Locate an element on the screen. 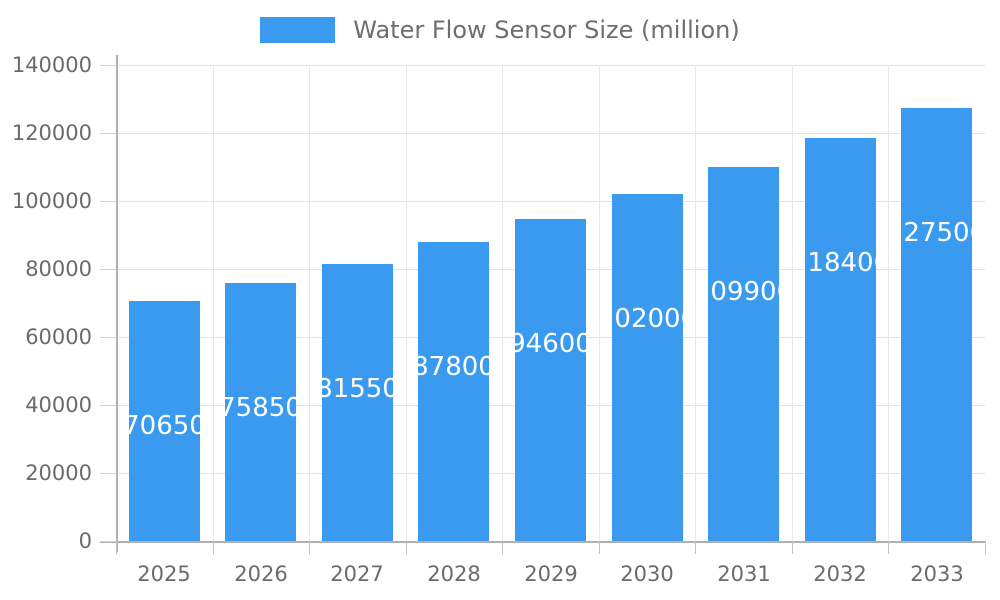  bar: 102000 is located at coordinates (647, 367).